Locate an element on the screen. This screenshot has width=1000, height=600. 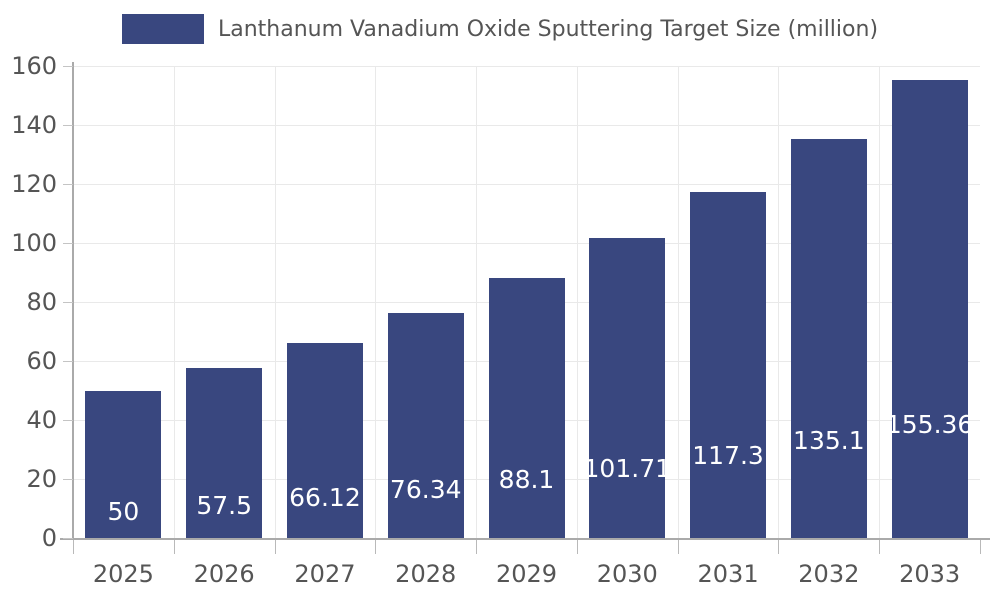
bar-value-label: 50 is located at coordinates (123, 511).